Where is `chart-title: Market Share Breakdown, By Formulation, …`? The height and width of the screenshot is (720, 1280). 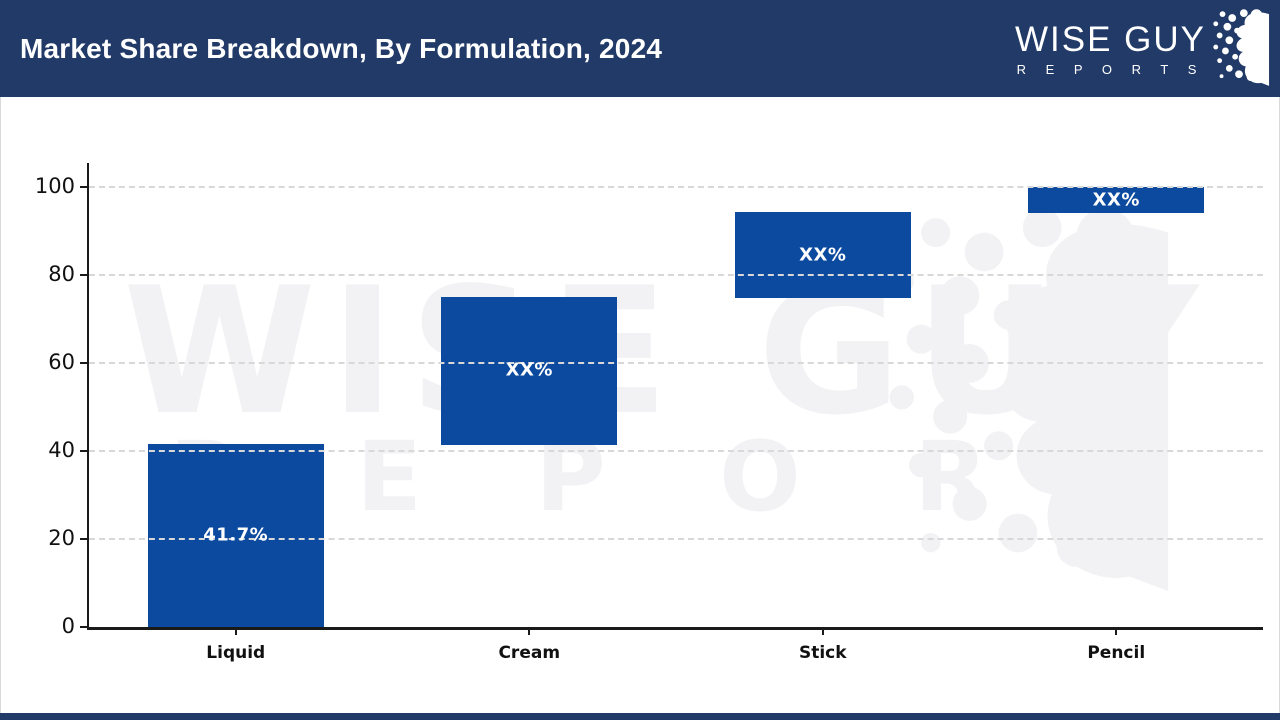
chart-title: Market Share Breakdown, By Formulation, … is located at coordinates (341, 48).